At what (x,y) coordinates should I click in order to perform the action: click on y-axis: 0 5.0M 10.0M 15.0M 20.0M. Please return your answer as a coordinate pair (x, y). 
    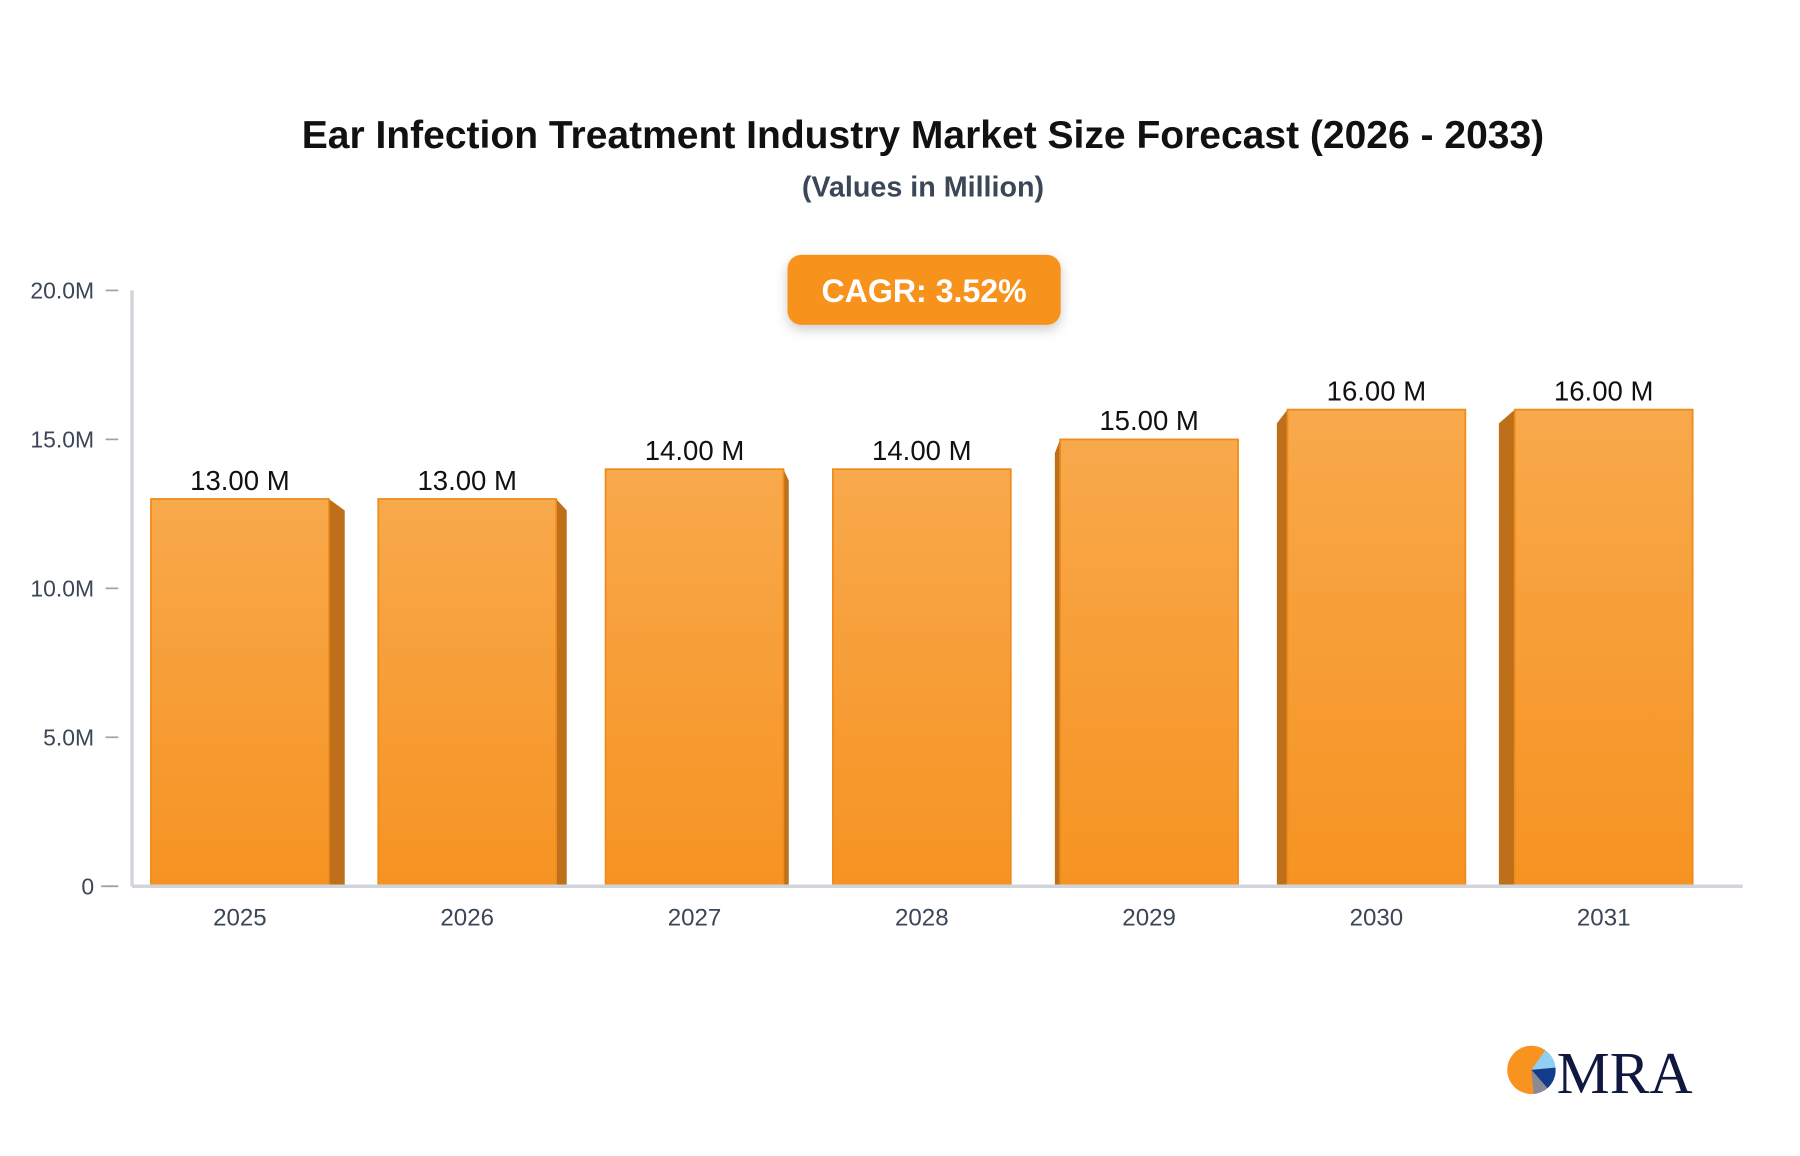
    Looking at the image, I should click on (82, 588).